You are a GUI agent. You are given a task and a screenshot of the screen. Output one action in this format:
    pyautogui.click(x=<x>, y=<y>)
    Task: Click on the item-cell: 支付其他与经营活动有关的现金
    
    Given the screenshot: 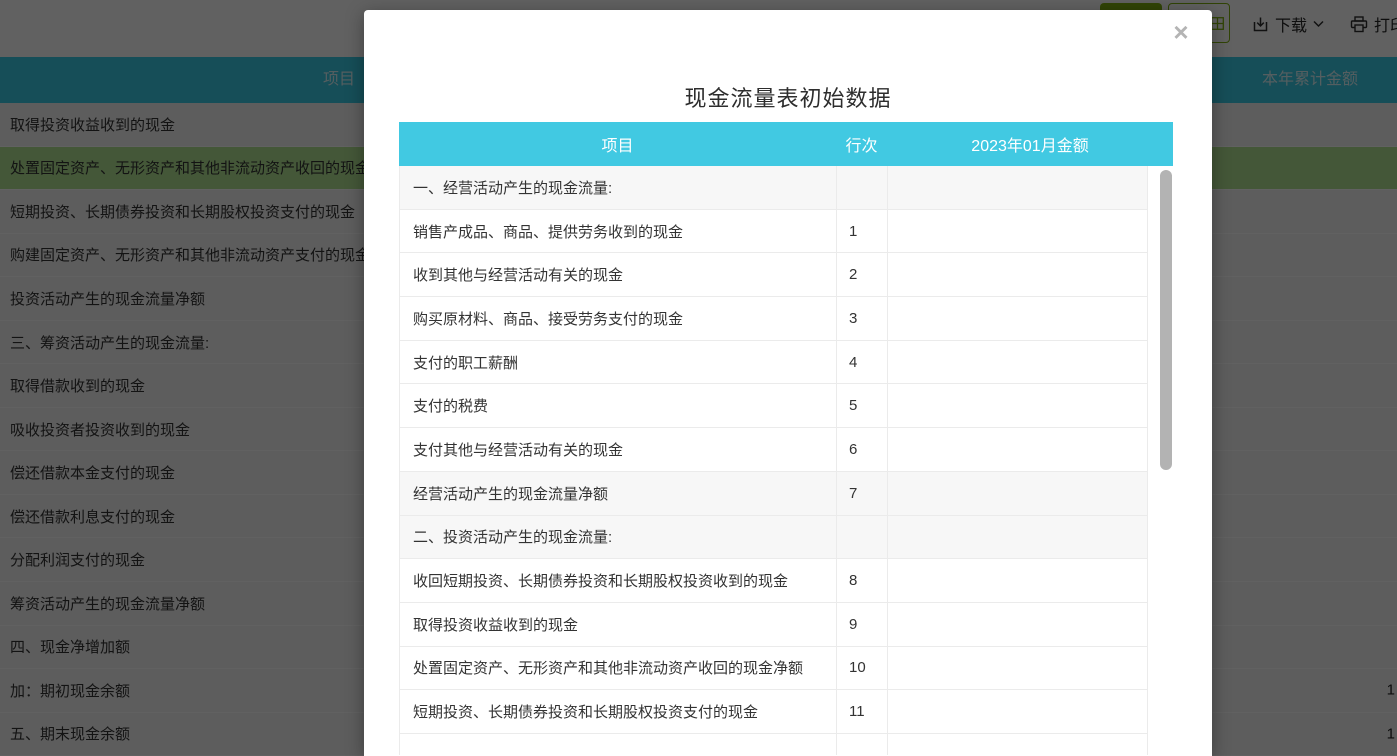 What is the action you would take?
    pyautogui.click(x=618, y=449)
    